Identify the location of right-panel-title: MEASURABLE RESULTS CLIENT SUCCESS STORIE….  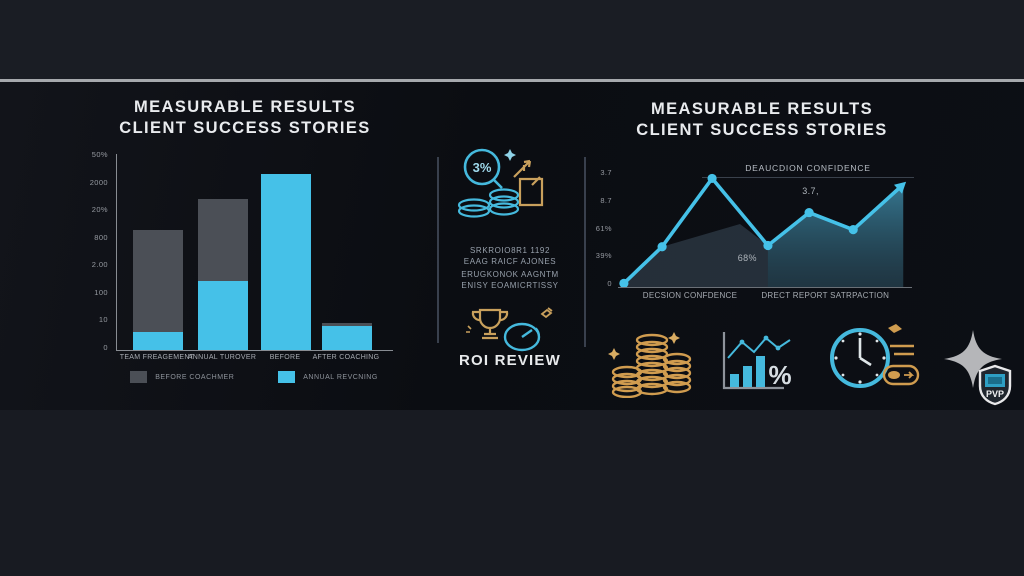
(762, 120).